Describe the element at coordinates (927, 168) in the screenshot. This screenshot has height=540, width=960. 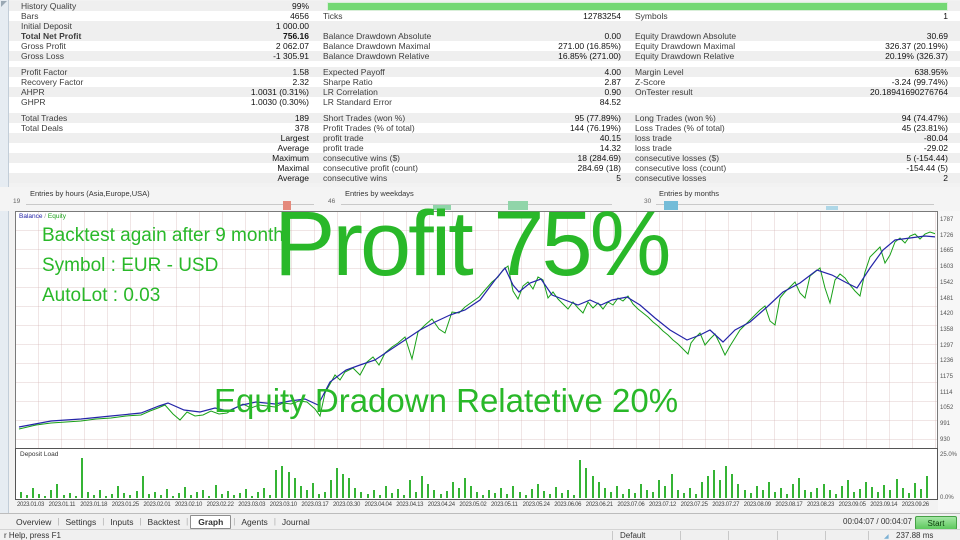
I see `stat-value: -154.44 (5)` at that location.